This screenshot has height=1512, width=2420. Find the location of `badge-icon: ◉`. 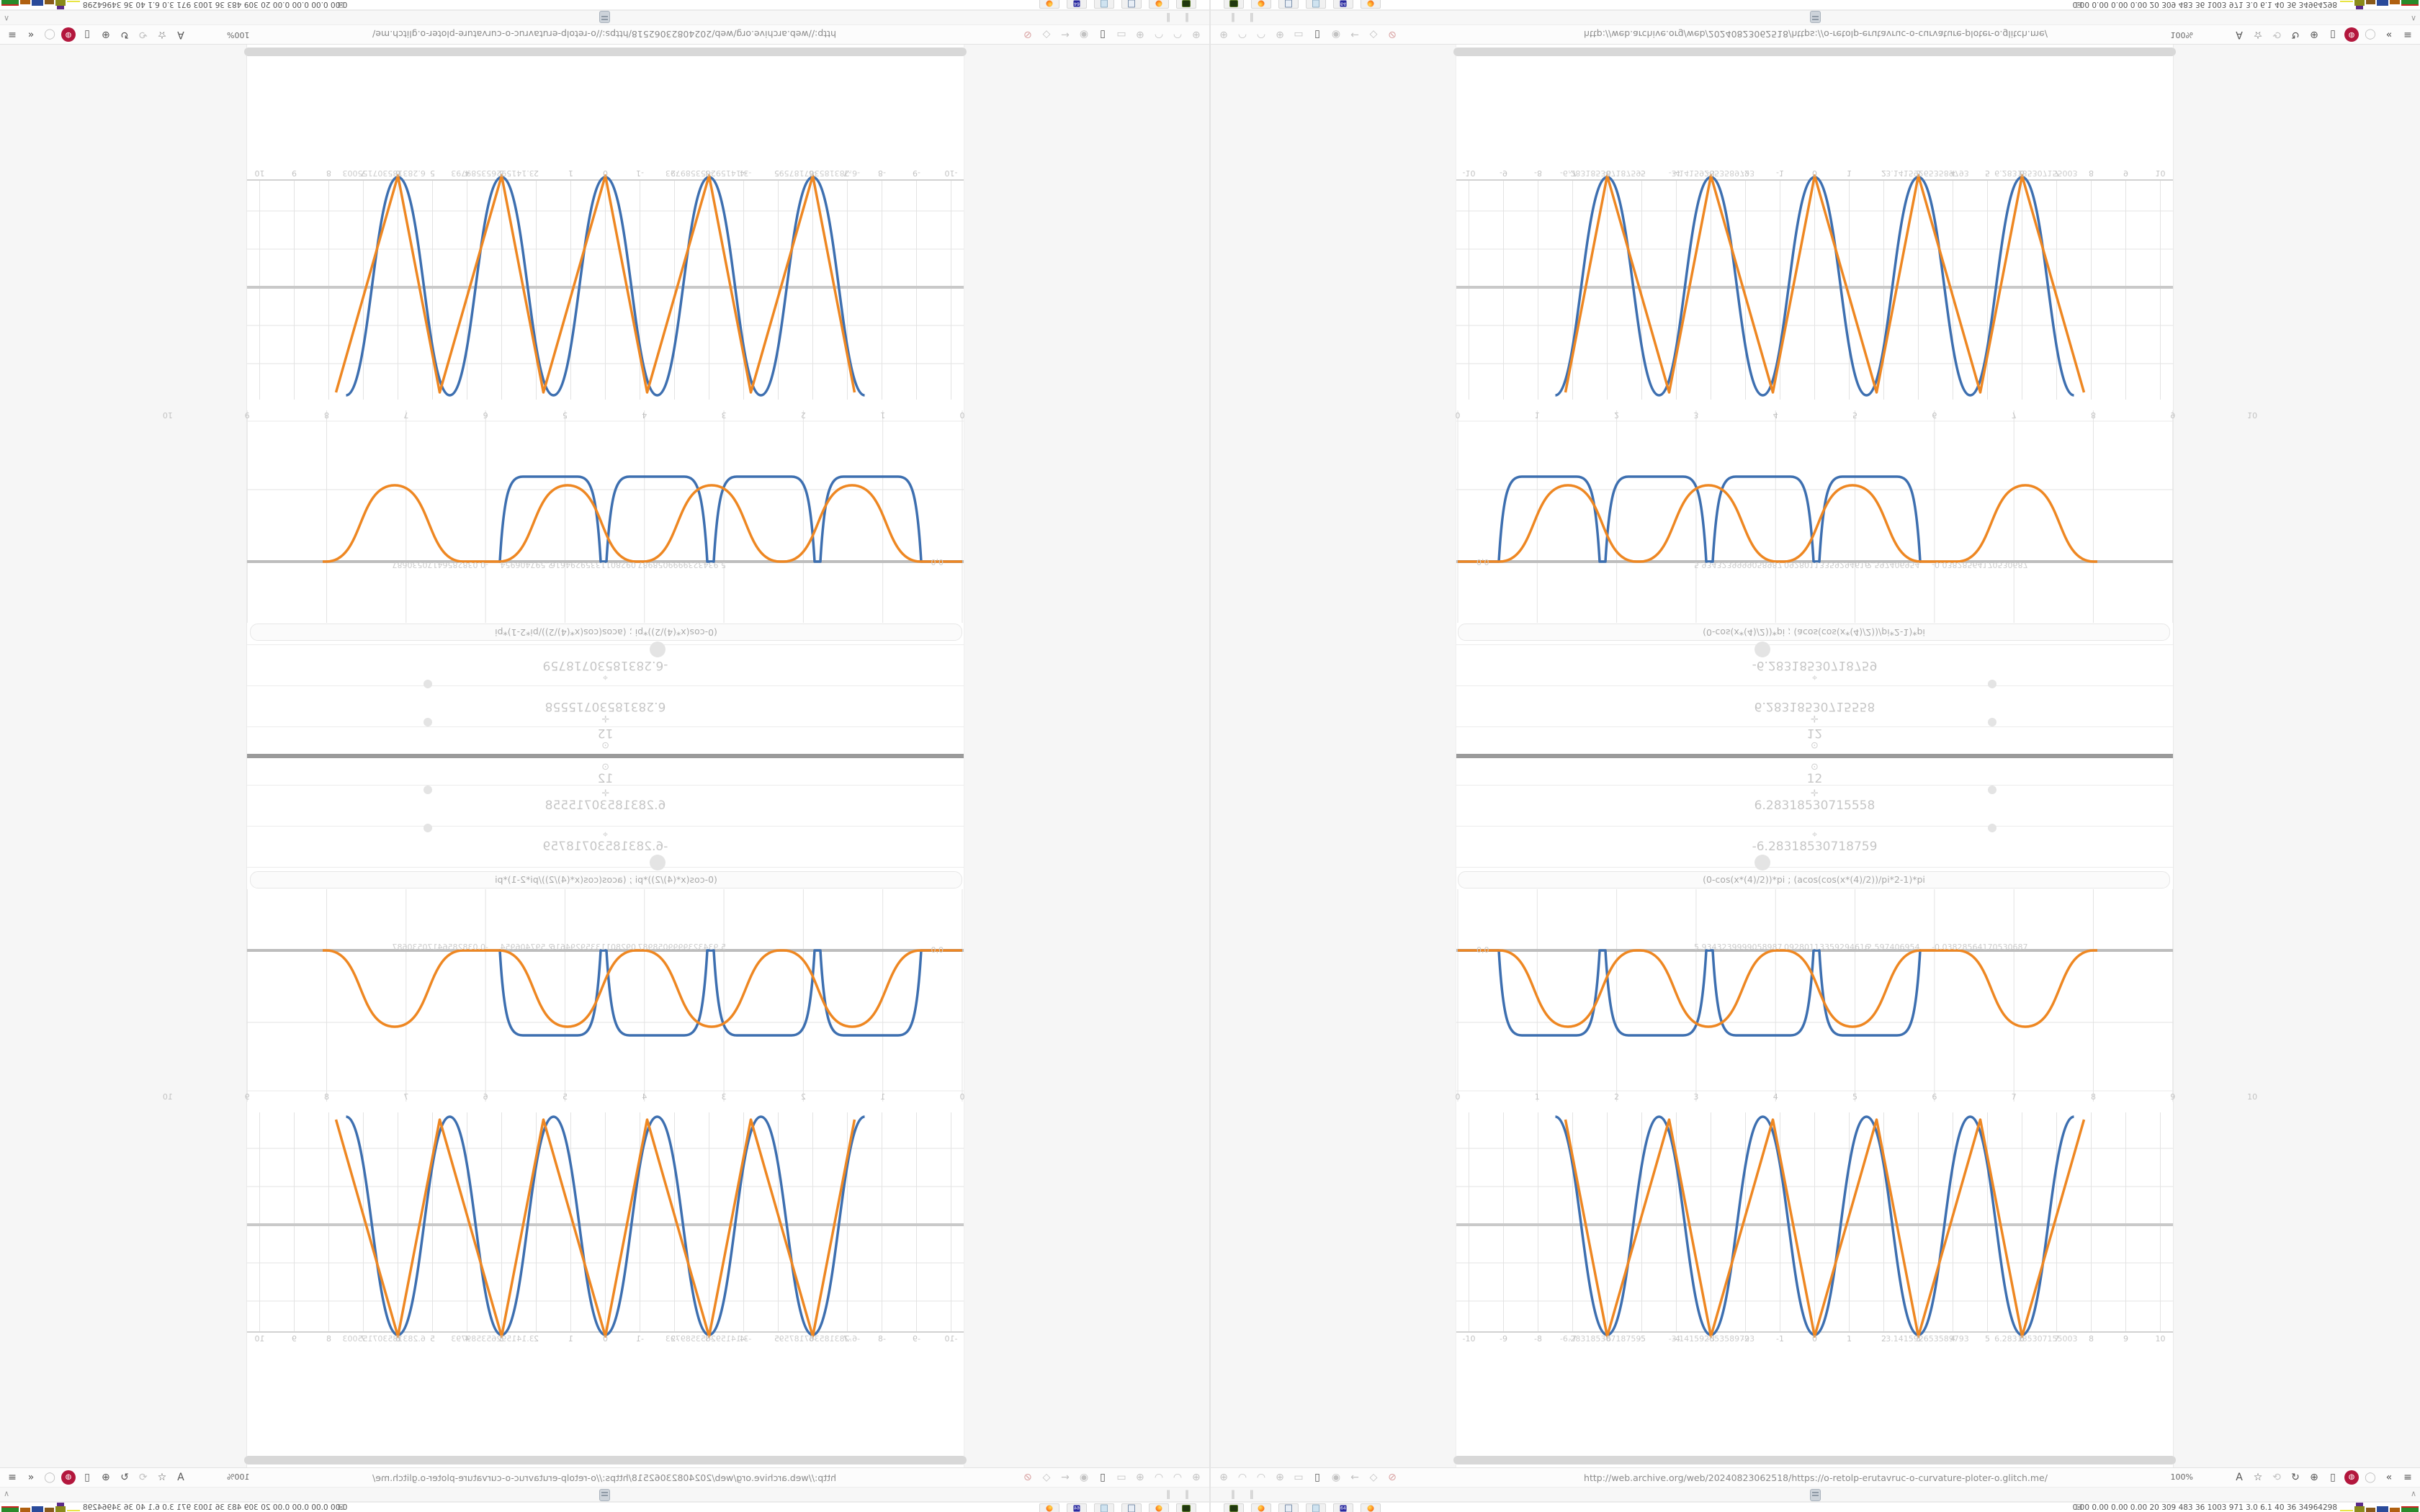

badge-icon: ◉ is located at coordinates (1084, 34).